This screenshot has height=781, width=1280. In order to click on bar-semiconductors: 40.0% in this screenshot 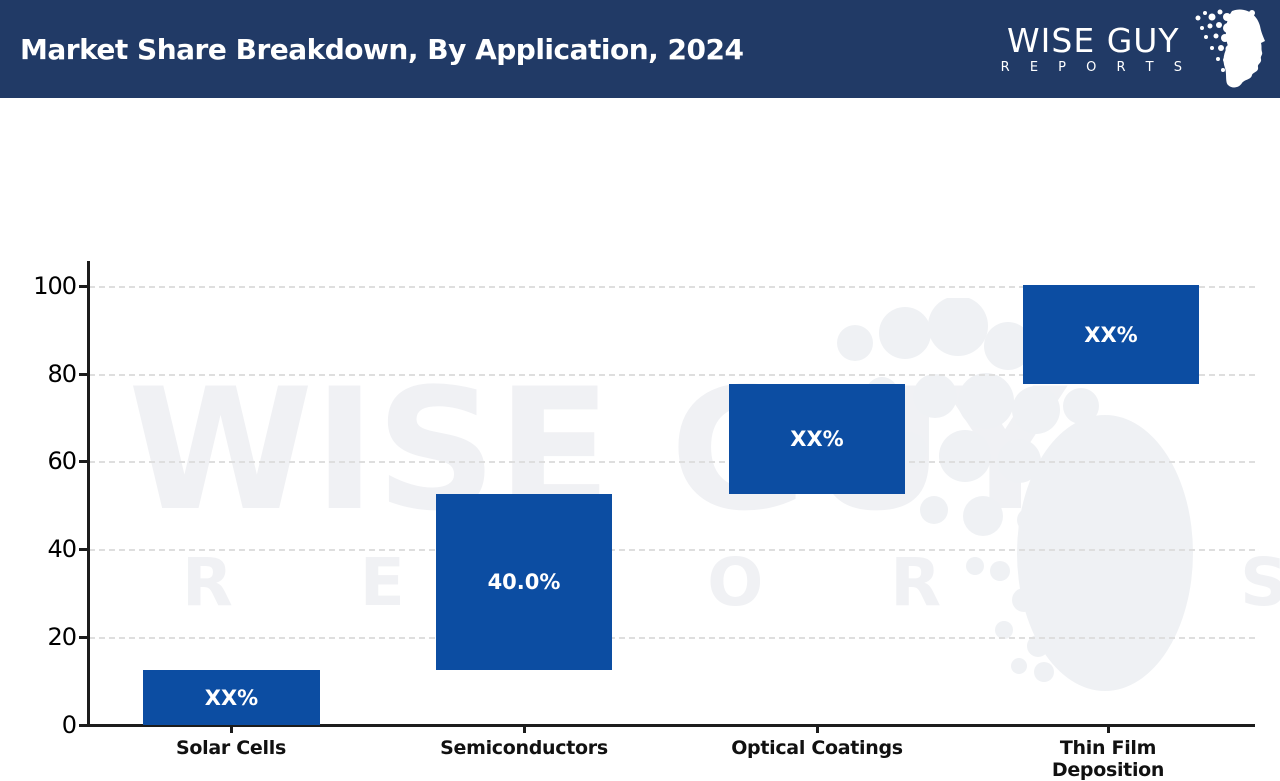, I will do `click(524, 582)`.